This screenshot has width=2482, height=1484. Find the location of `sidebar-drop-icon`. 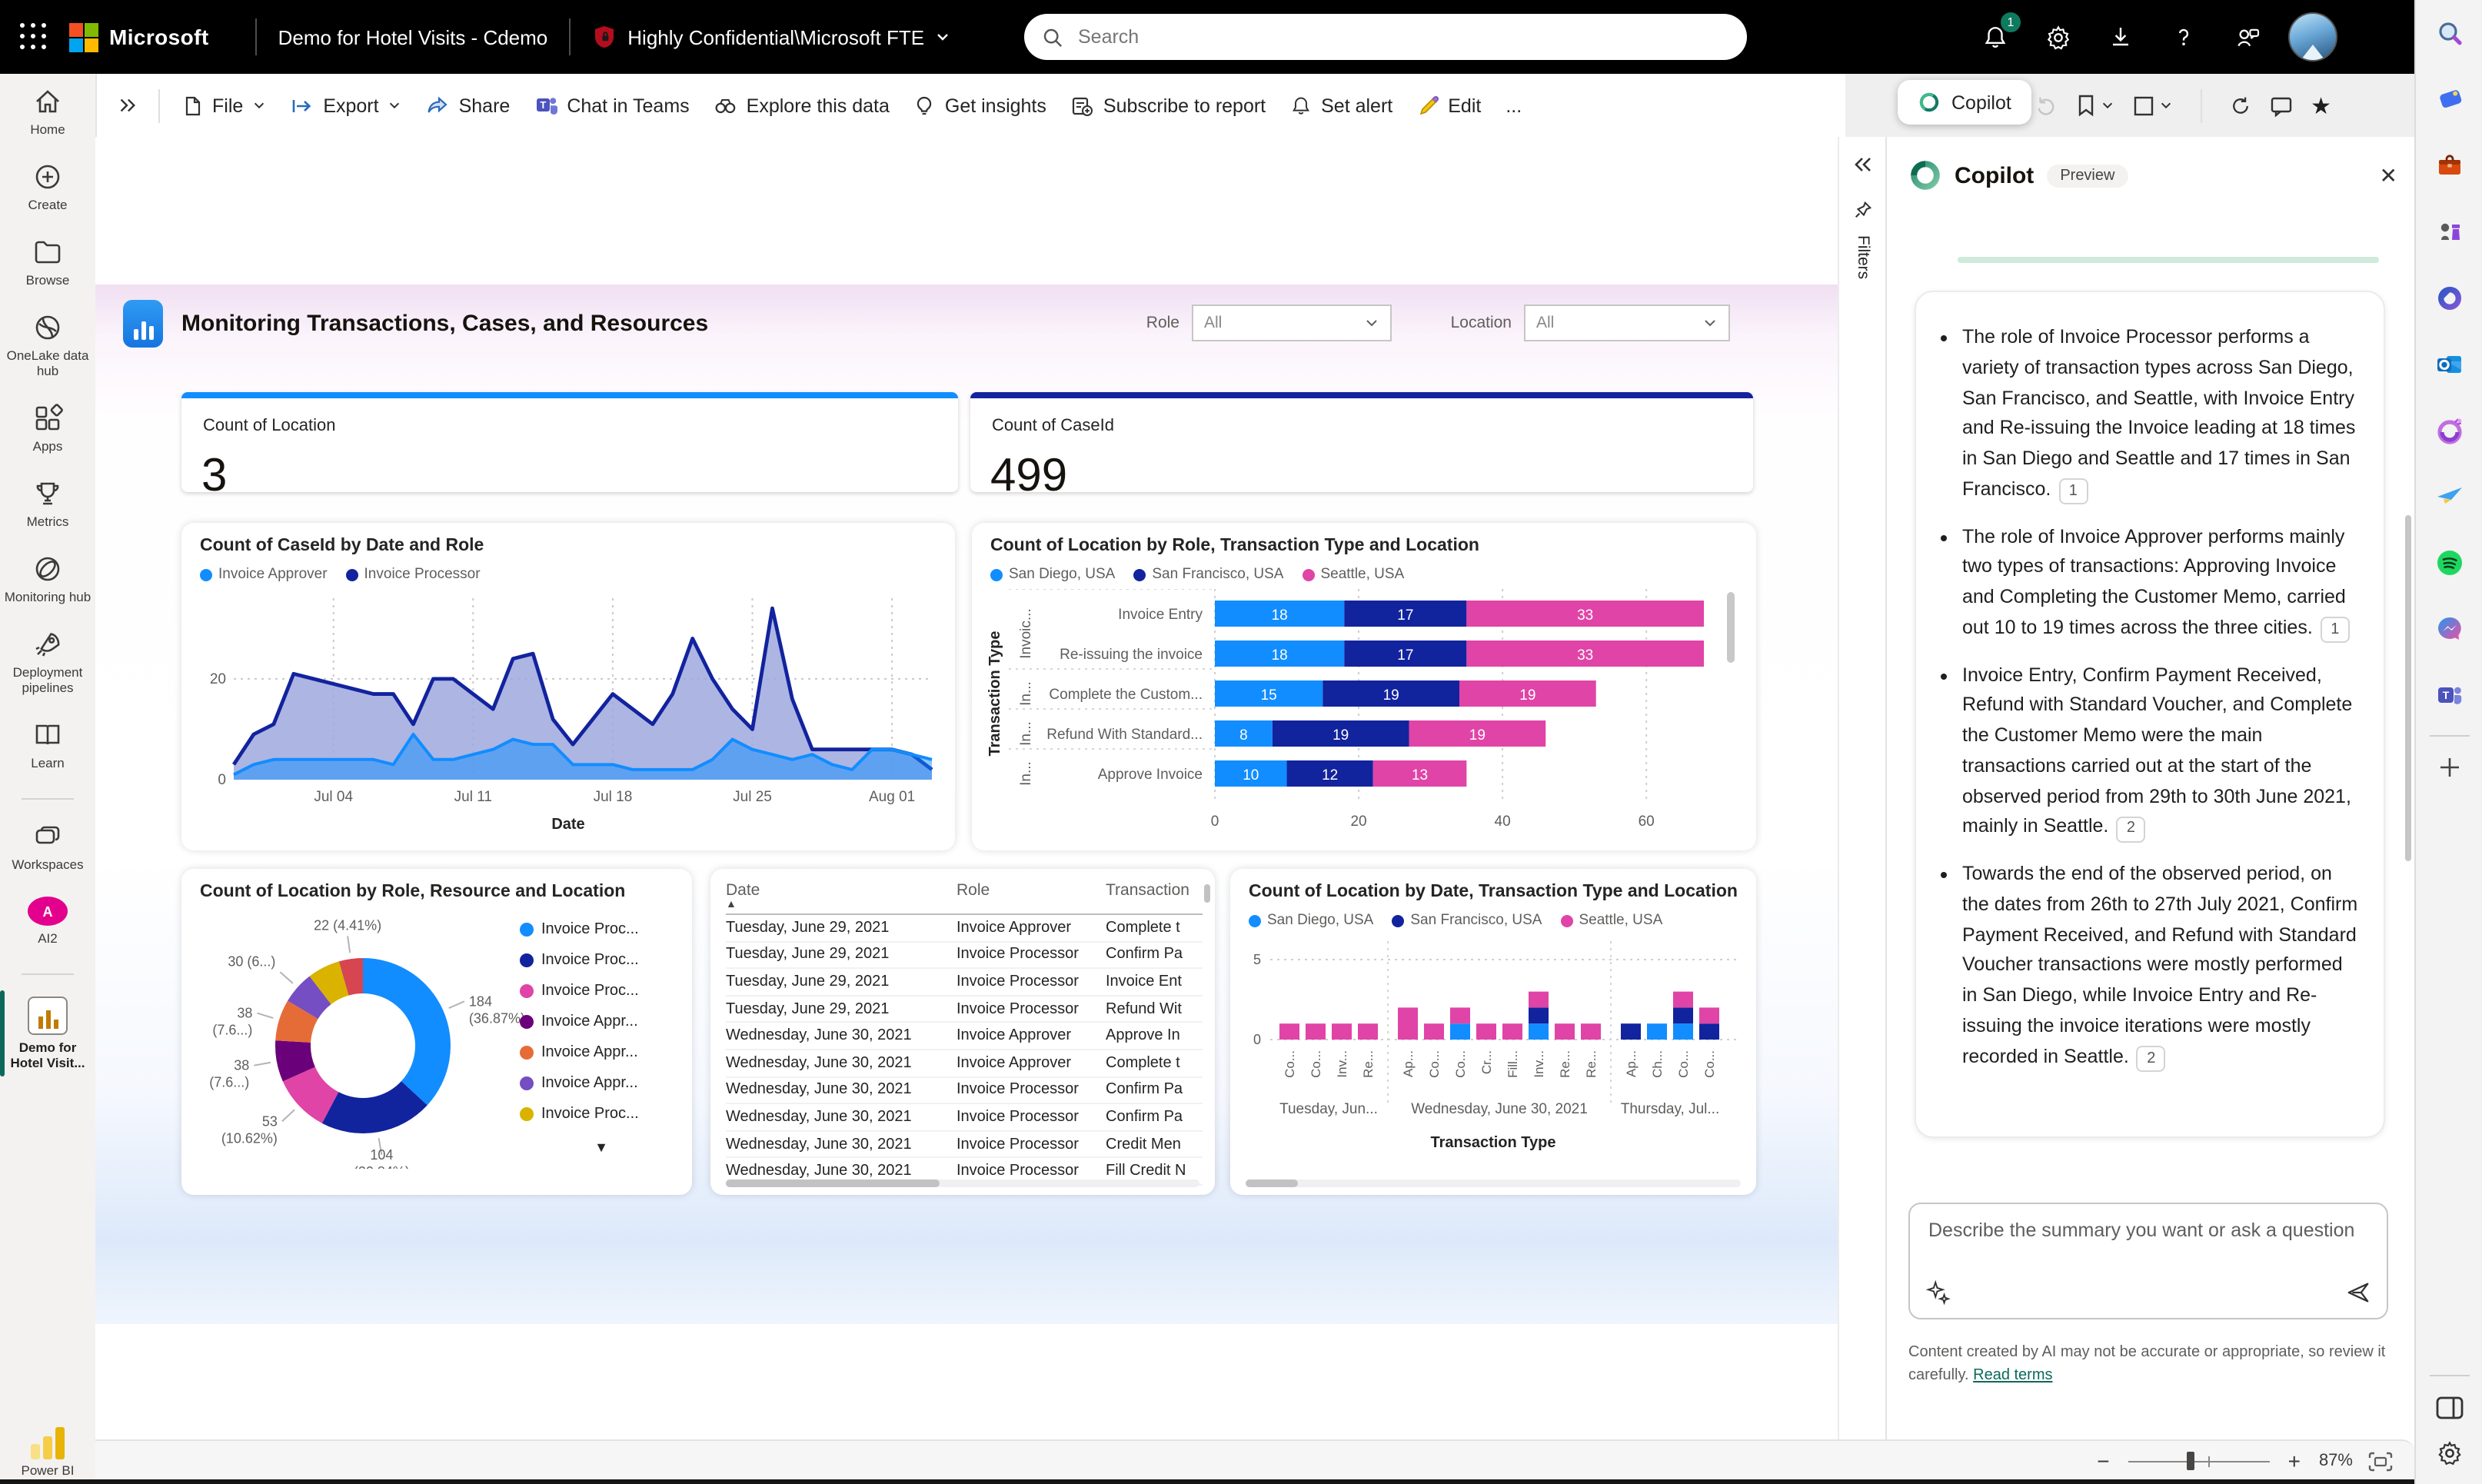

sidebar-drop-icon is located at coordinates (2449, 497).